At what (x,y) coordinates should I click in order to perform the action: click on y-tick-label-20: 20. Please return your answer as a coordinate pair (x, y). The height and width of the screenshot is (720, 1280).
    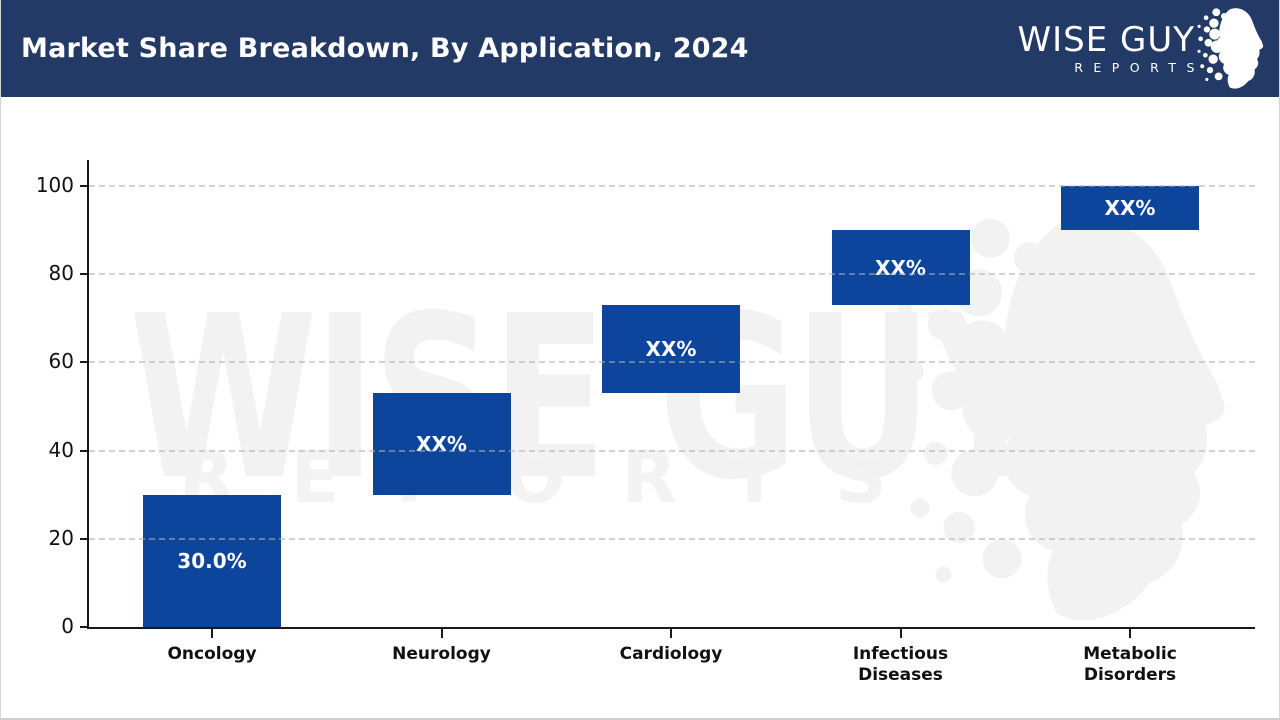
    Looking at the image, I should click on (61, 537).